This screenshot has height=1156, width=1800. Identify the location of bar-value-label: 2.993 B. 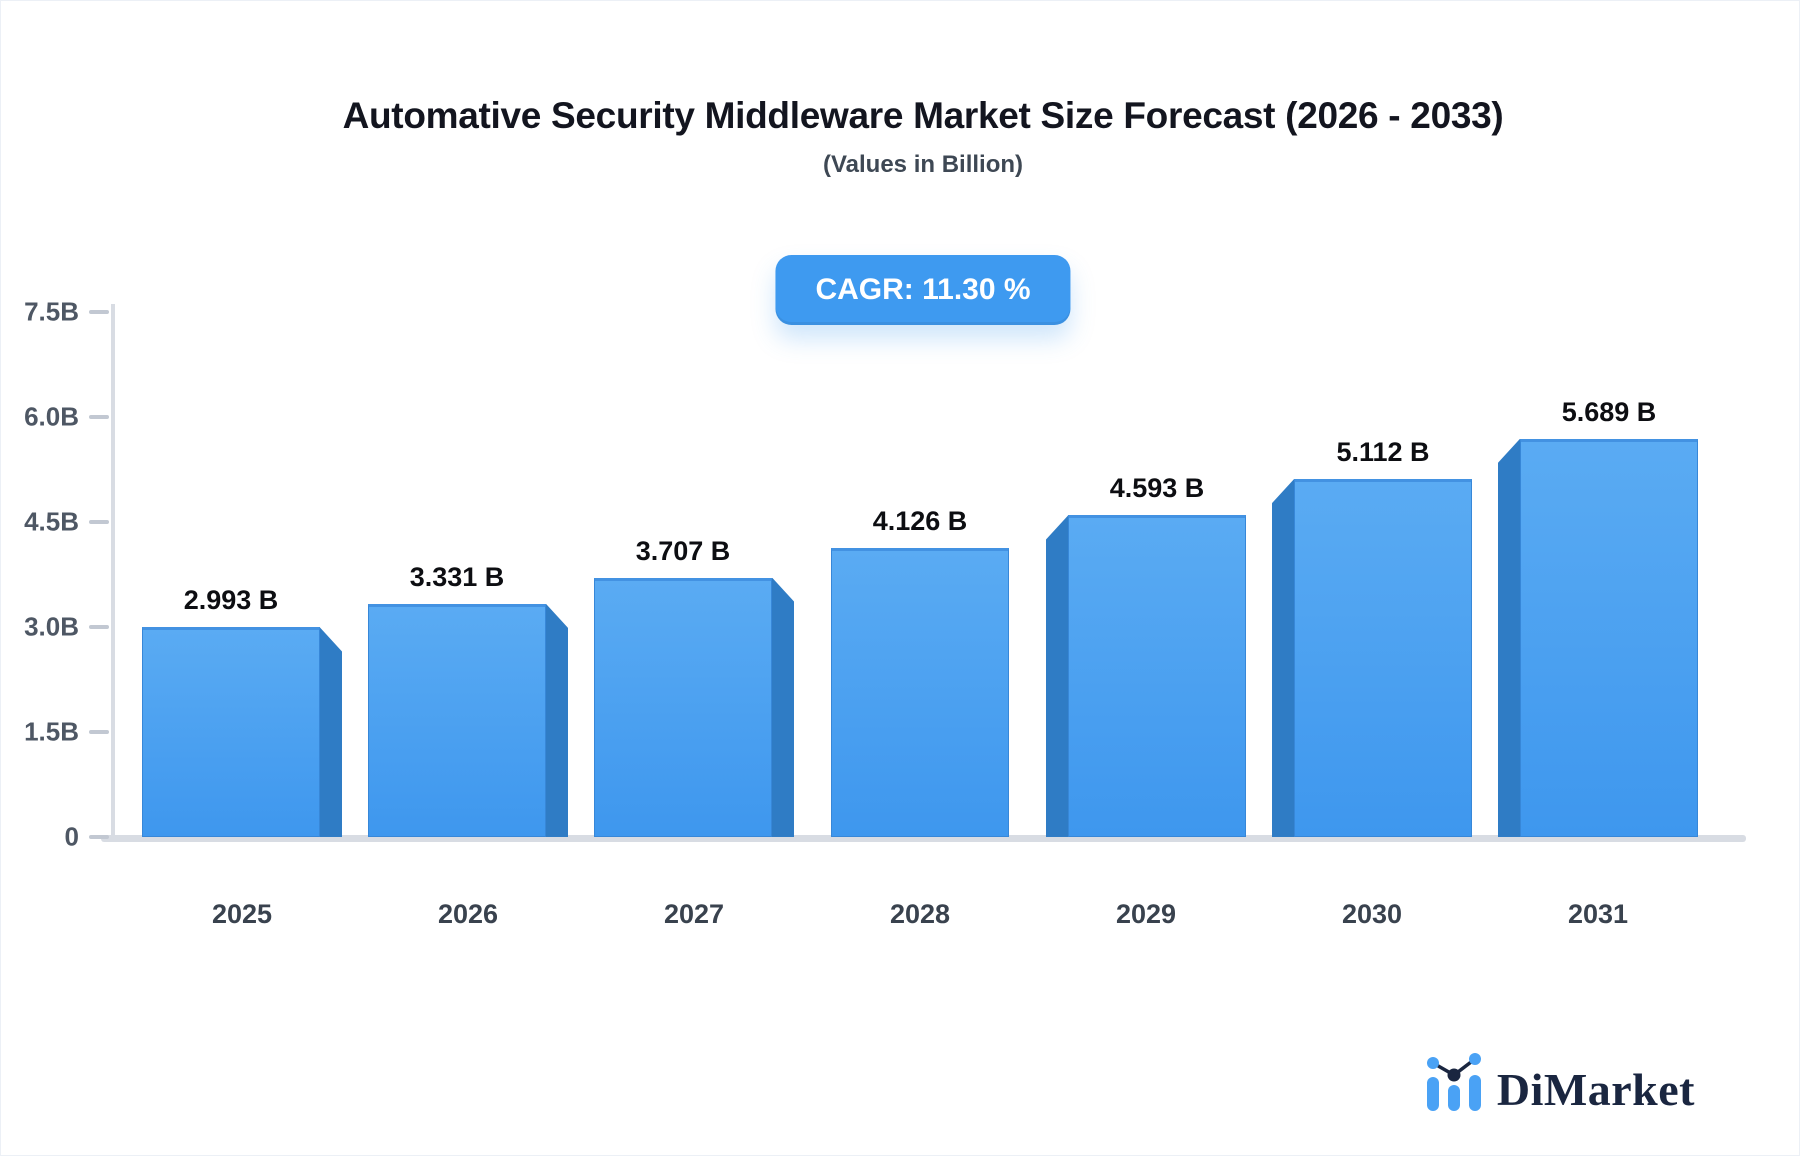
(231, 600).